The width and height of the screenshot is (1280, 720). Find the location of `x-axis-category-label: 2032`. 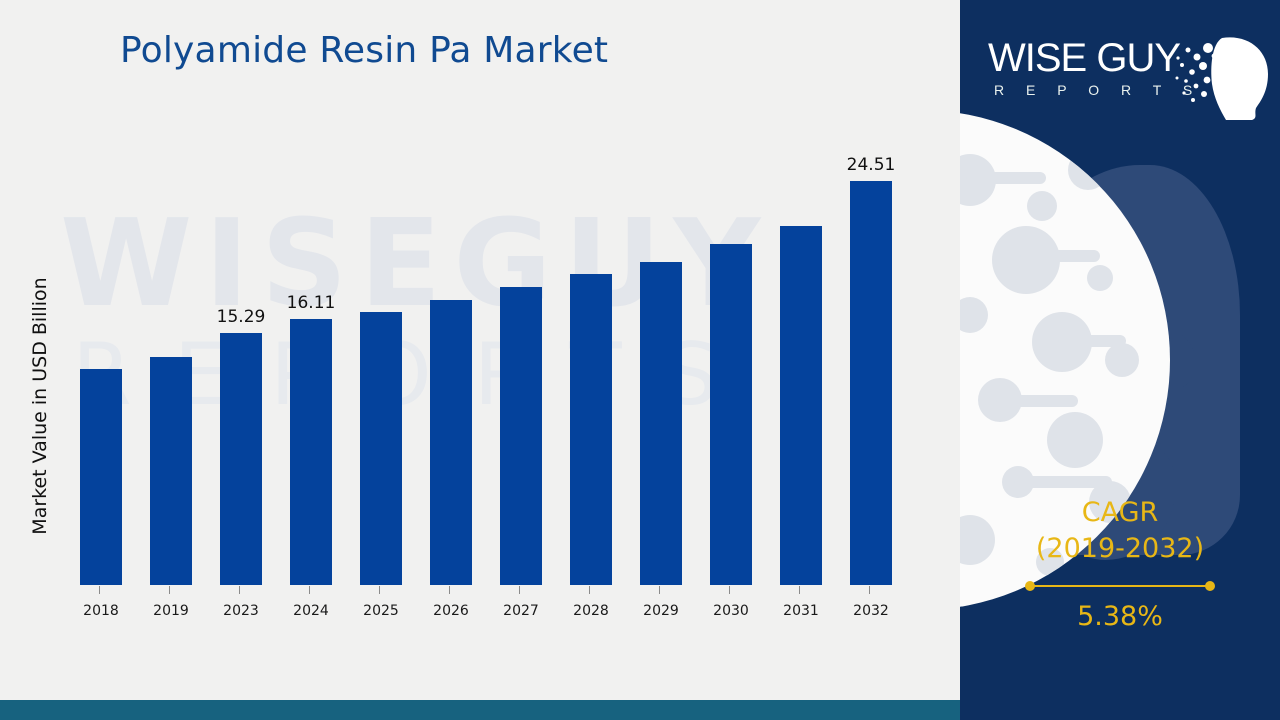

x-axis-category-label: 2032 is located at coordinates (871, 611).